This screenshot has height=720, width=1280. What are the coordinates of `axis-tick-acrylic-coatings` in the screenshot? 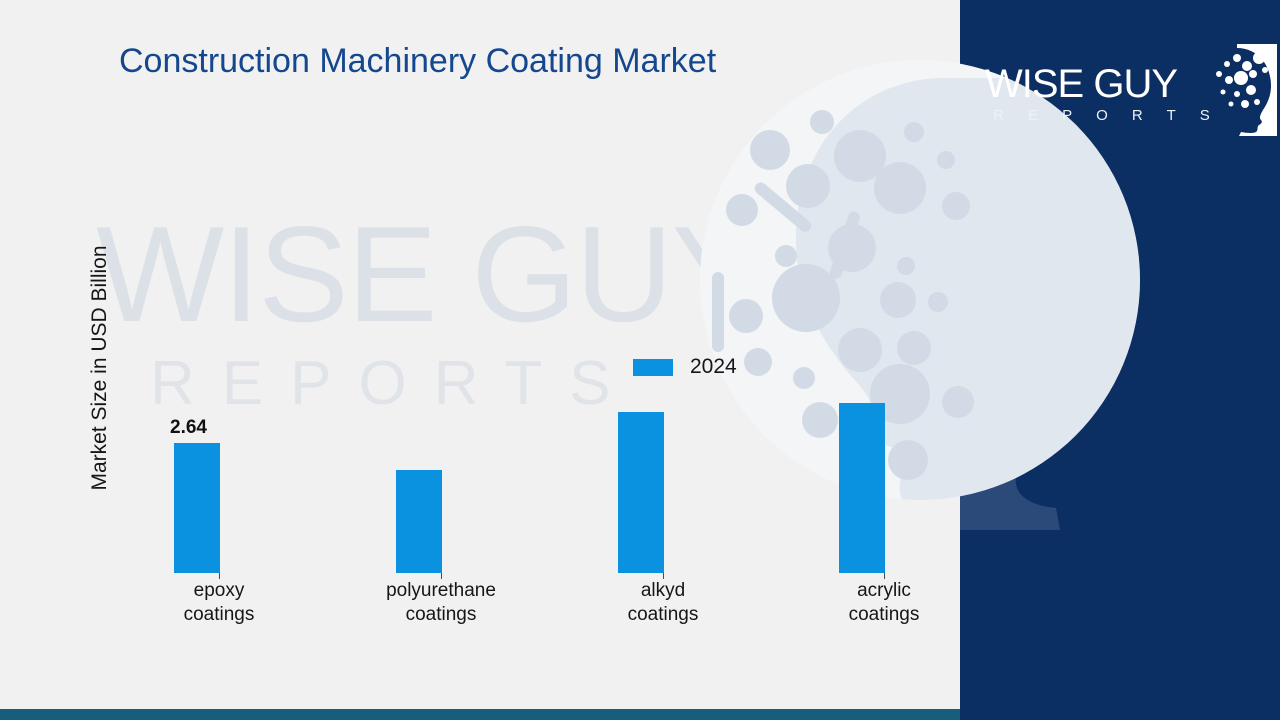 It's located at (884, 576).